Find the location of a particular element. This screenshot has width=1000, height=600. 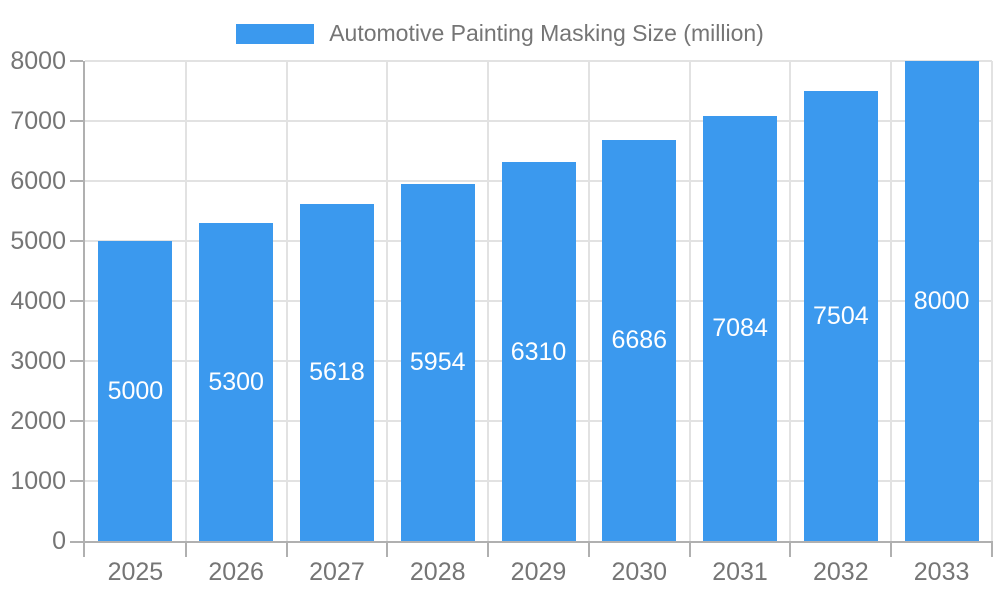

bar-value-label: 7504 is located at coordinates (841, 315).